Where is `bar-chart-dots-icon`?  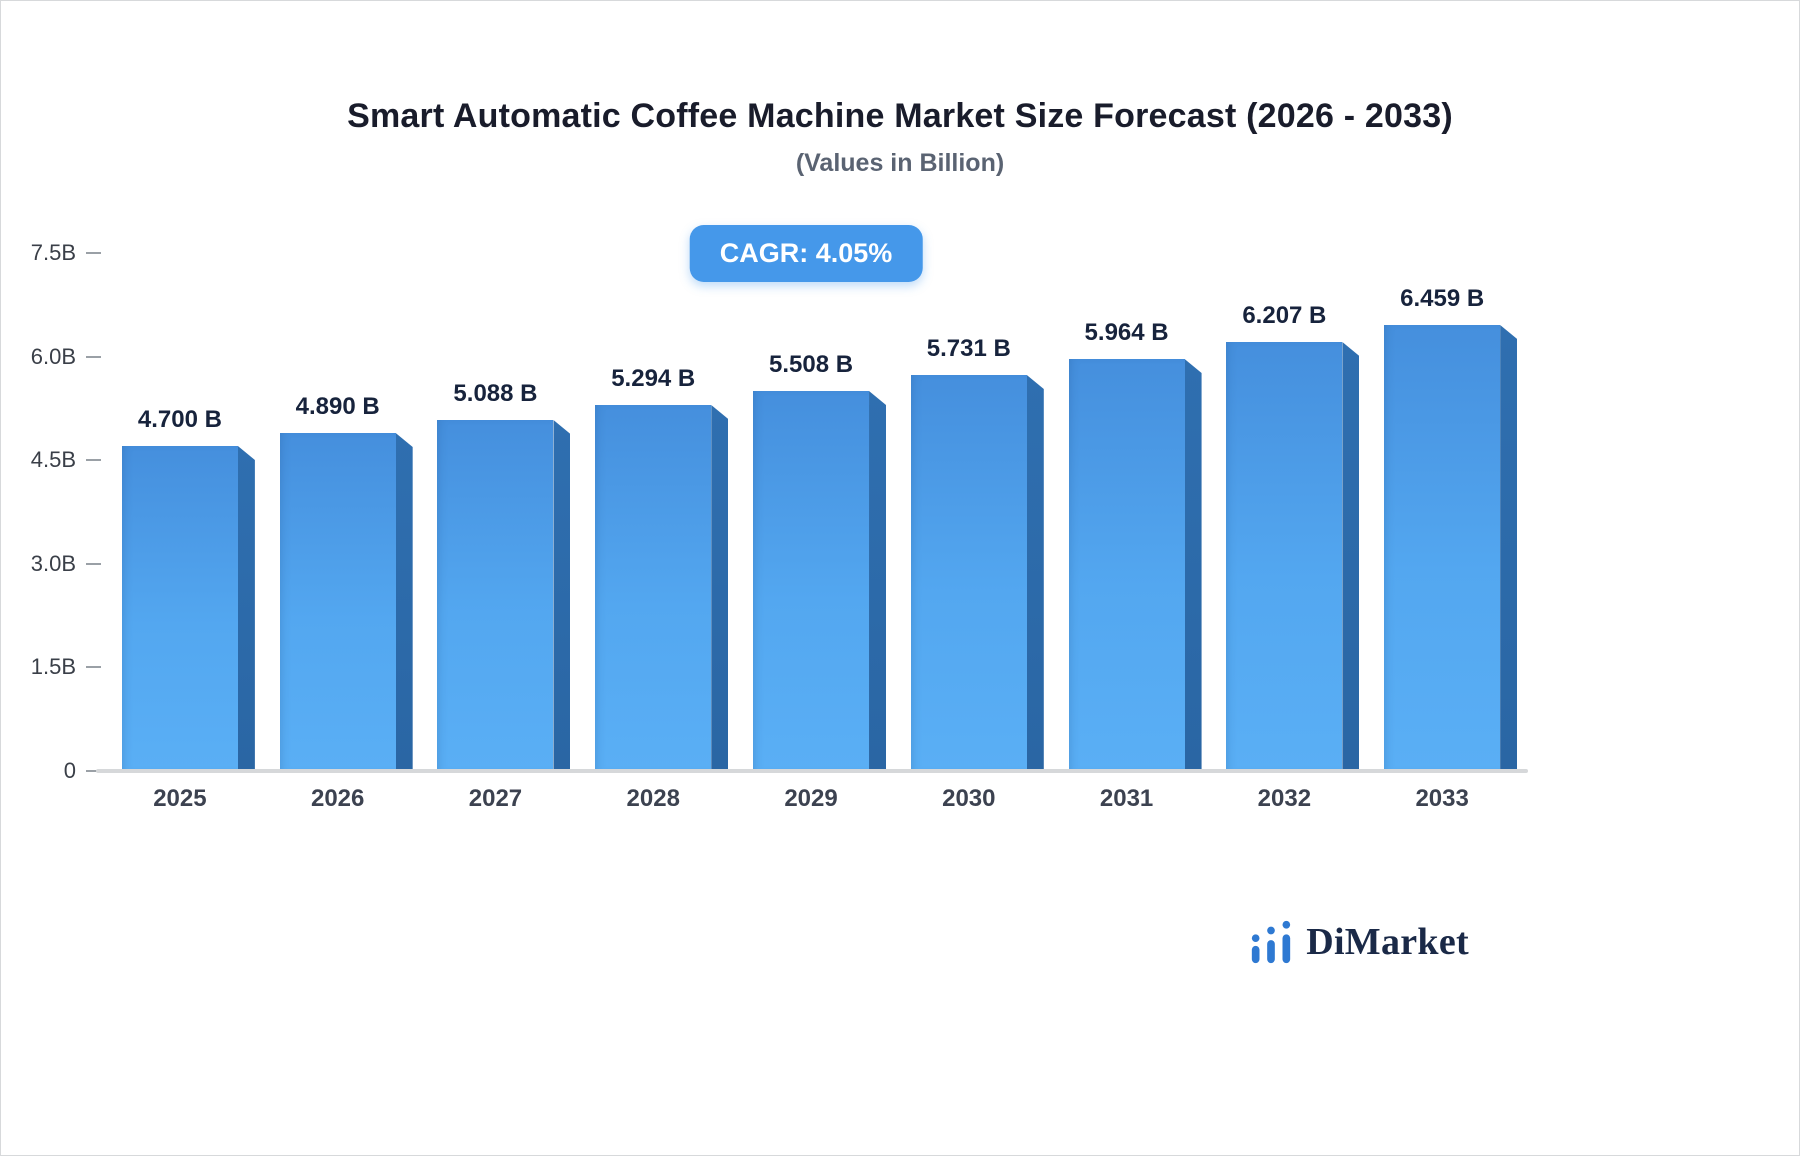 bar-chart-dots-icon is located at coordinates (1271, 942).